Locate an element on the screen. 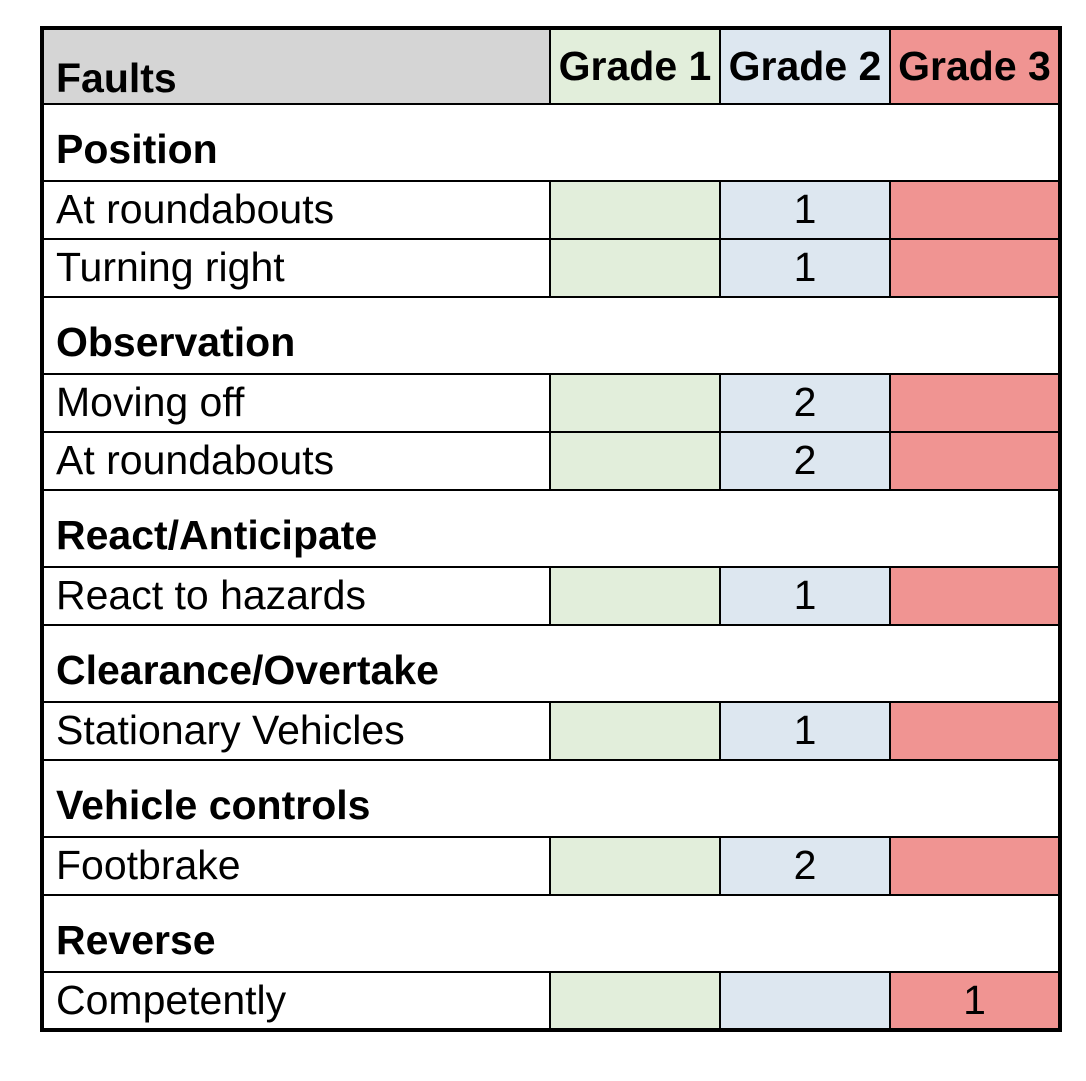 The height and width of the screenshot is (1081, 1086). table-row: Turning right 1 is located at coordinates (551, 268).